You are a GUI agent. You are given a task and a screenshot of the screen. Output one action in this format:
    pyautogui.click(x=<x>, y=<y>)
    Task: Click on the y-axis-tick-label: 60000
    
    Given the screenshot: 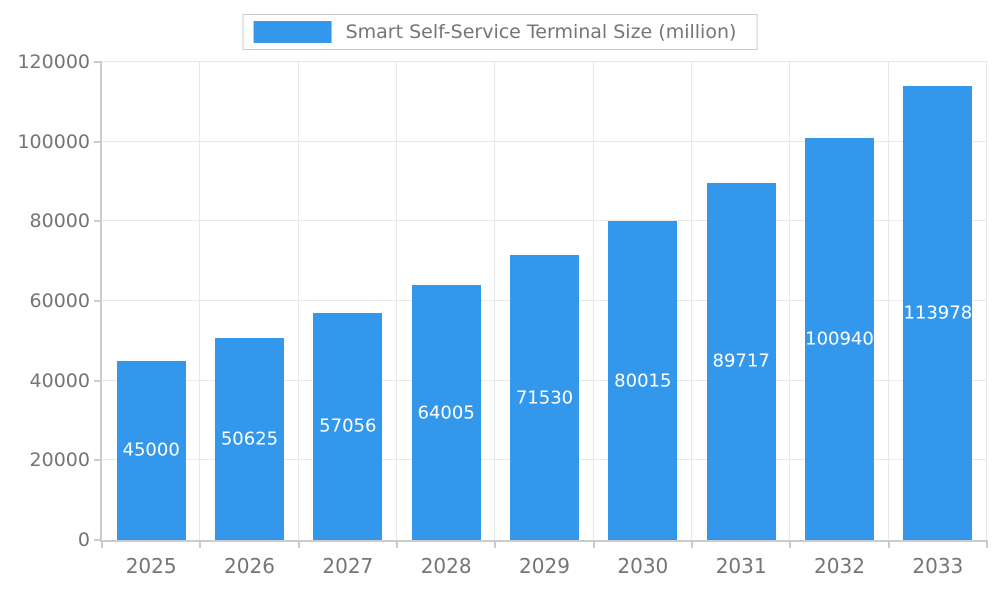 What is the action you would take?
    pyautogui.click(x=59, y=301)
    